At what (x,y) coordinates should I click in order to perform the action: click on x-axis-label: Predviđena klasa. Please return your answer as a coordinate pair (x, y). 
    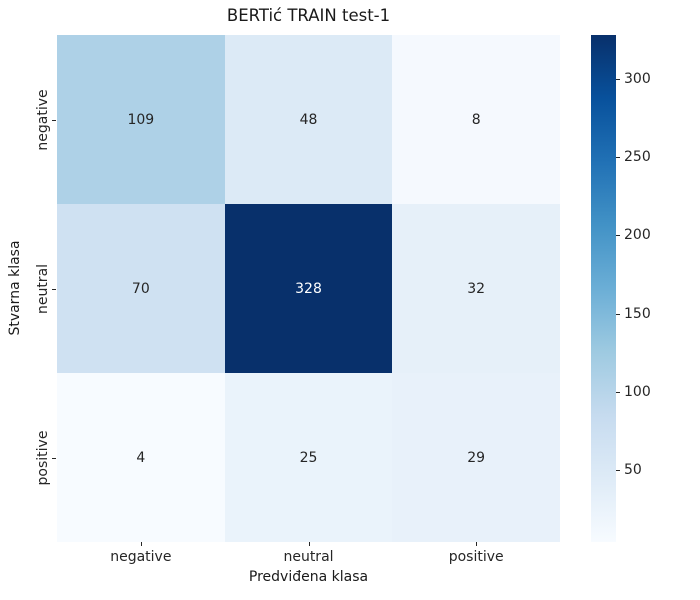
    Looking at the image, I should click on (308, 577).